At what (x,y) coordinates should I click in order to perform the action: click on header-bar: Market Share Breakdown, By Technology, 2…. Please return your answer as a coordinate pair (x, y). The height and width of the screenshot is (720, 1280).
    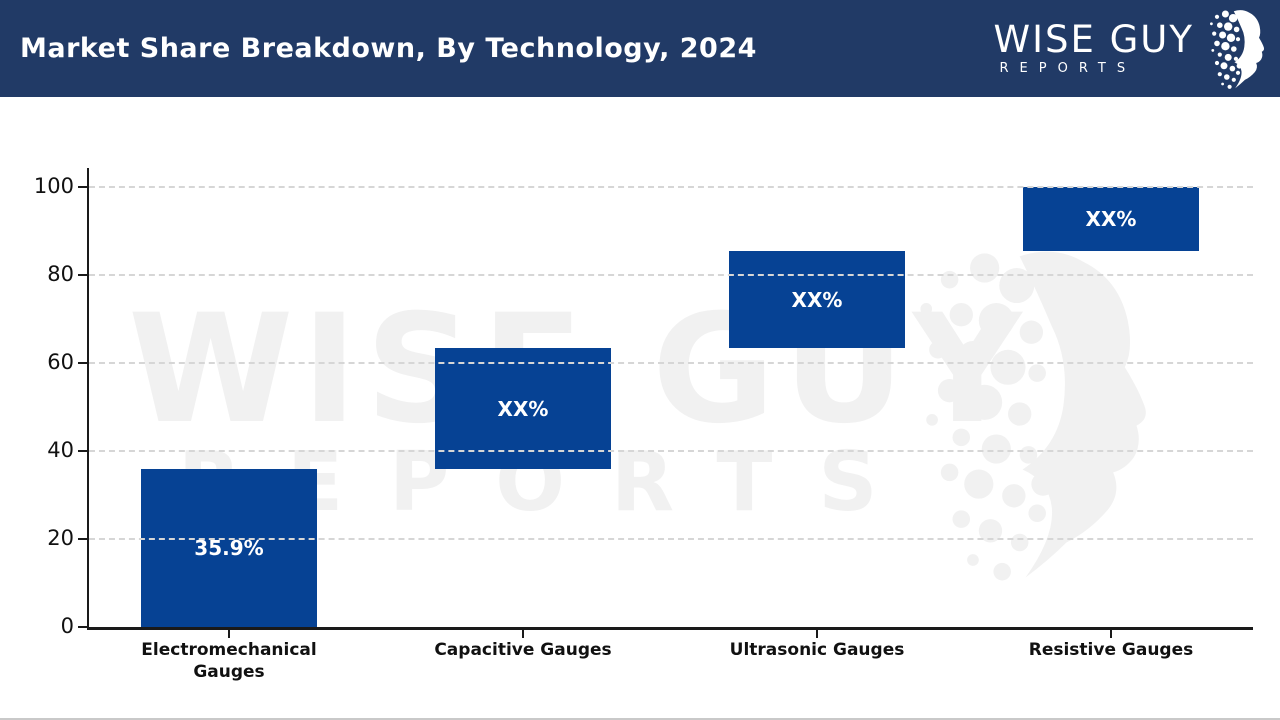
    Looking at the image, I should click on (640, 48).